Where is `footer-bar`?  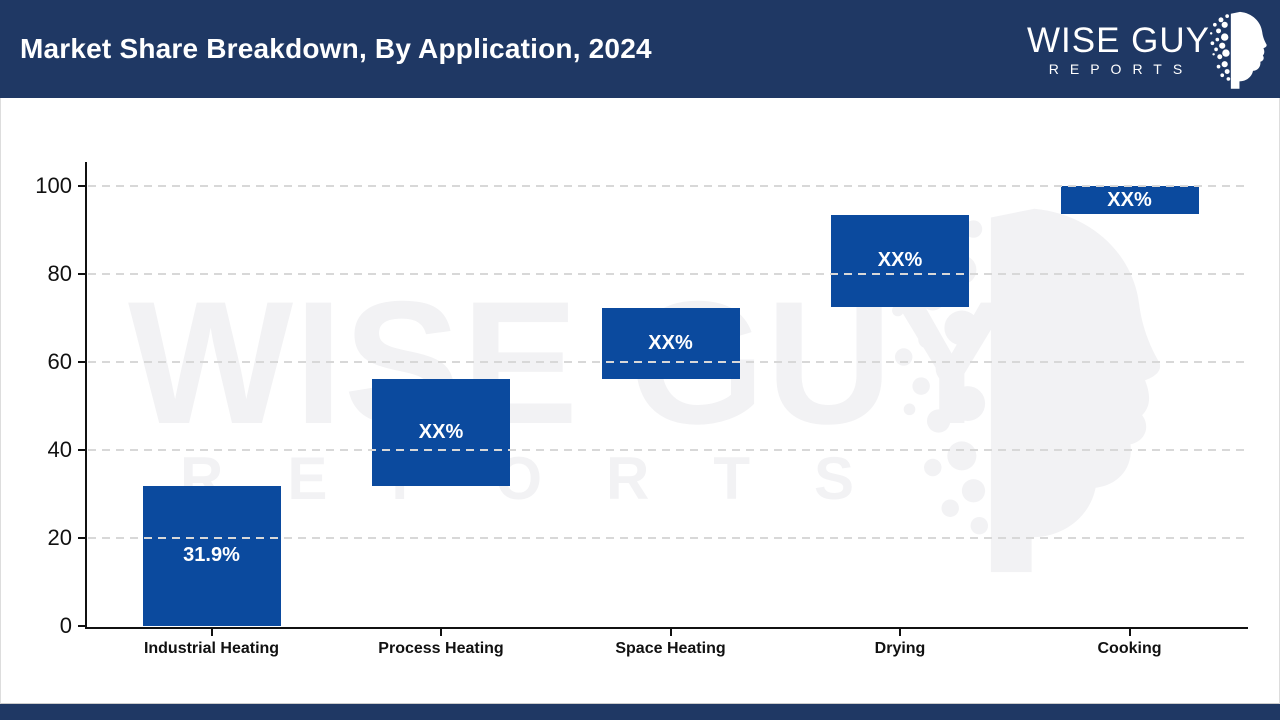
footer-bar is located at coordinates (640, 712).